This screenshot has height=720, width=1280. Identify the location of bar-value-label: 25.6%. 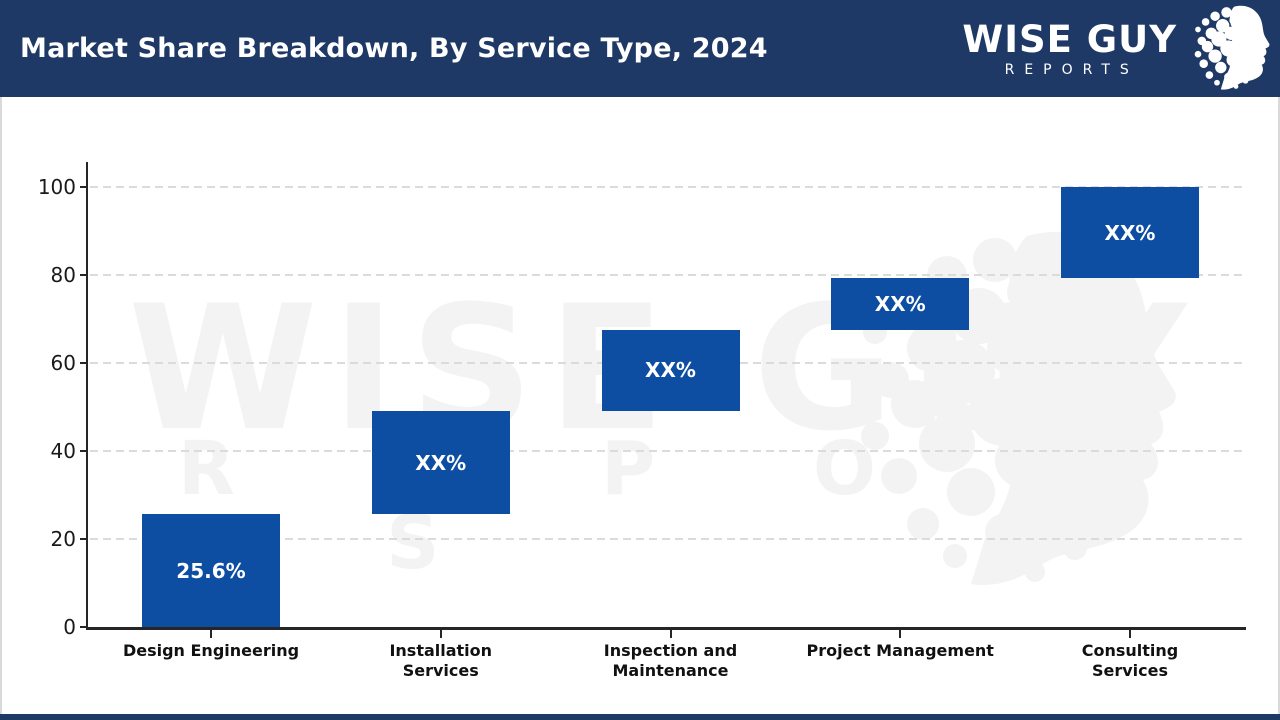
(211, 570).